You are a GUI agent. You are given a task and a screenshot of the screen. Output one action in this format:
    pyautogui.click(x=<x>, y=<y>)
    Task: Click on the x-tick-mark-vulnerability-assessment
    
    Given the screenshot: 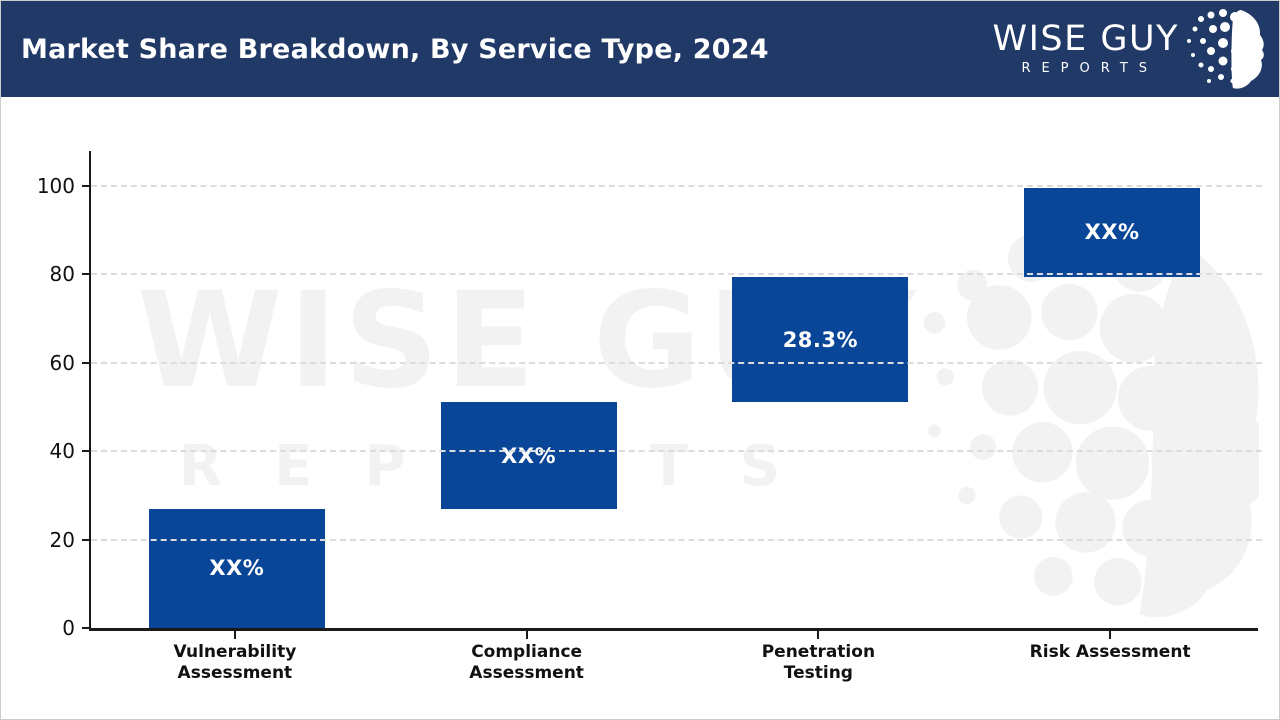 What is the action you would take?
    pyautogui.click(x=234, y=635)
    